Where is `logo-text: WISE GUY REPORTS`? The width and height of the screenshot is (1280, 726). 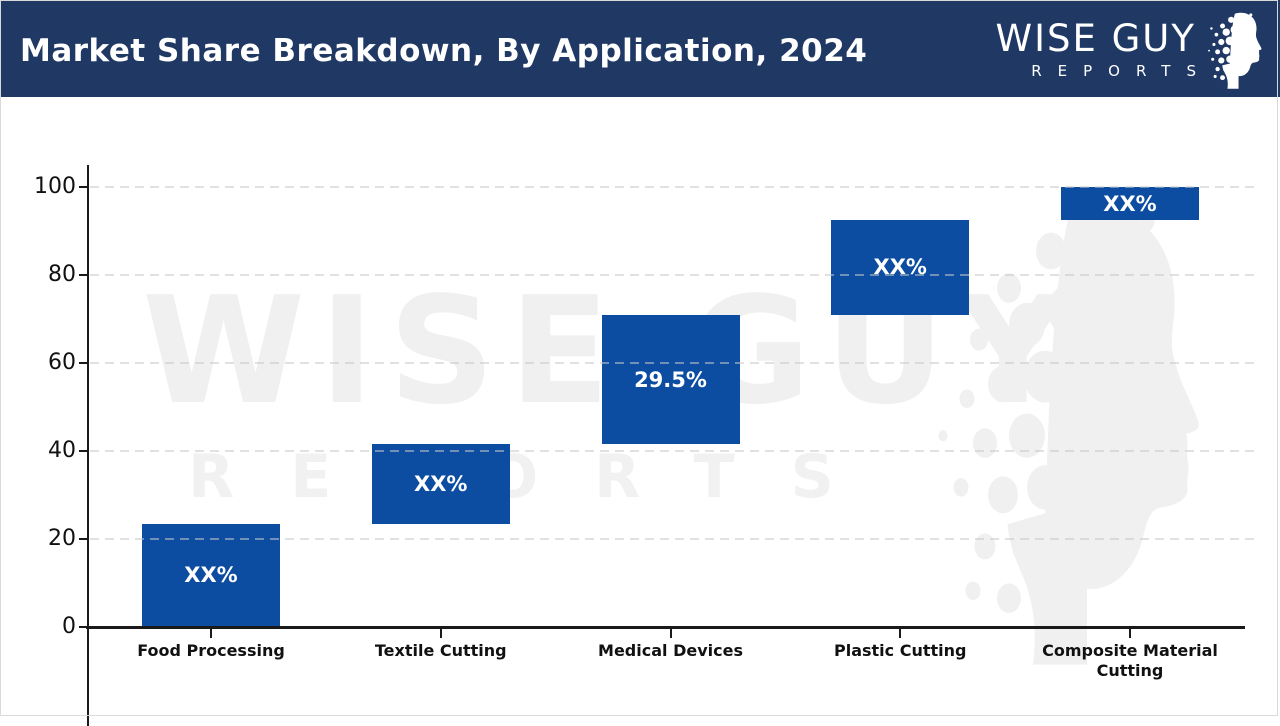
logo-text: WISE GUY REPORTS is located at coordinates (1096, 49).